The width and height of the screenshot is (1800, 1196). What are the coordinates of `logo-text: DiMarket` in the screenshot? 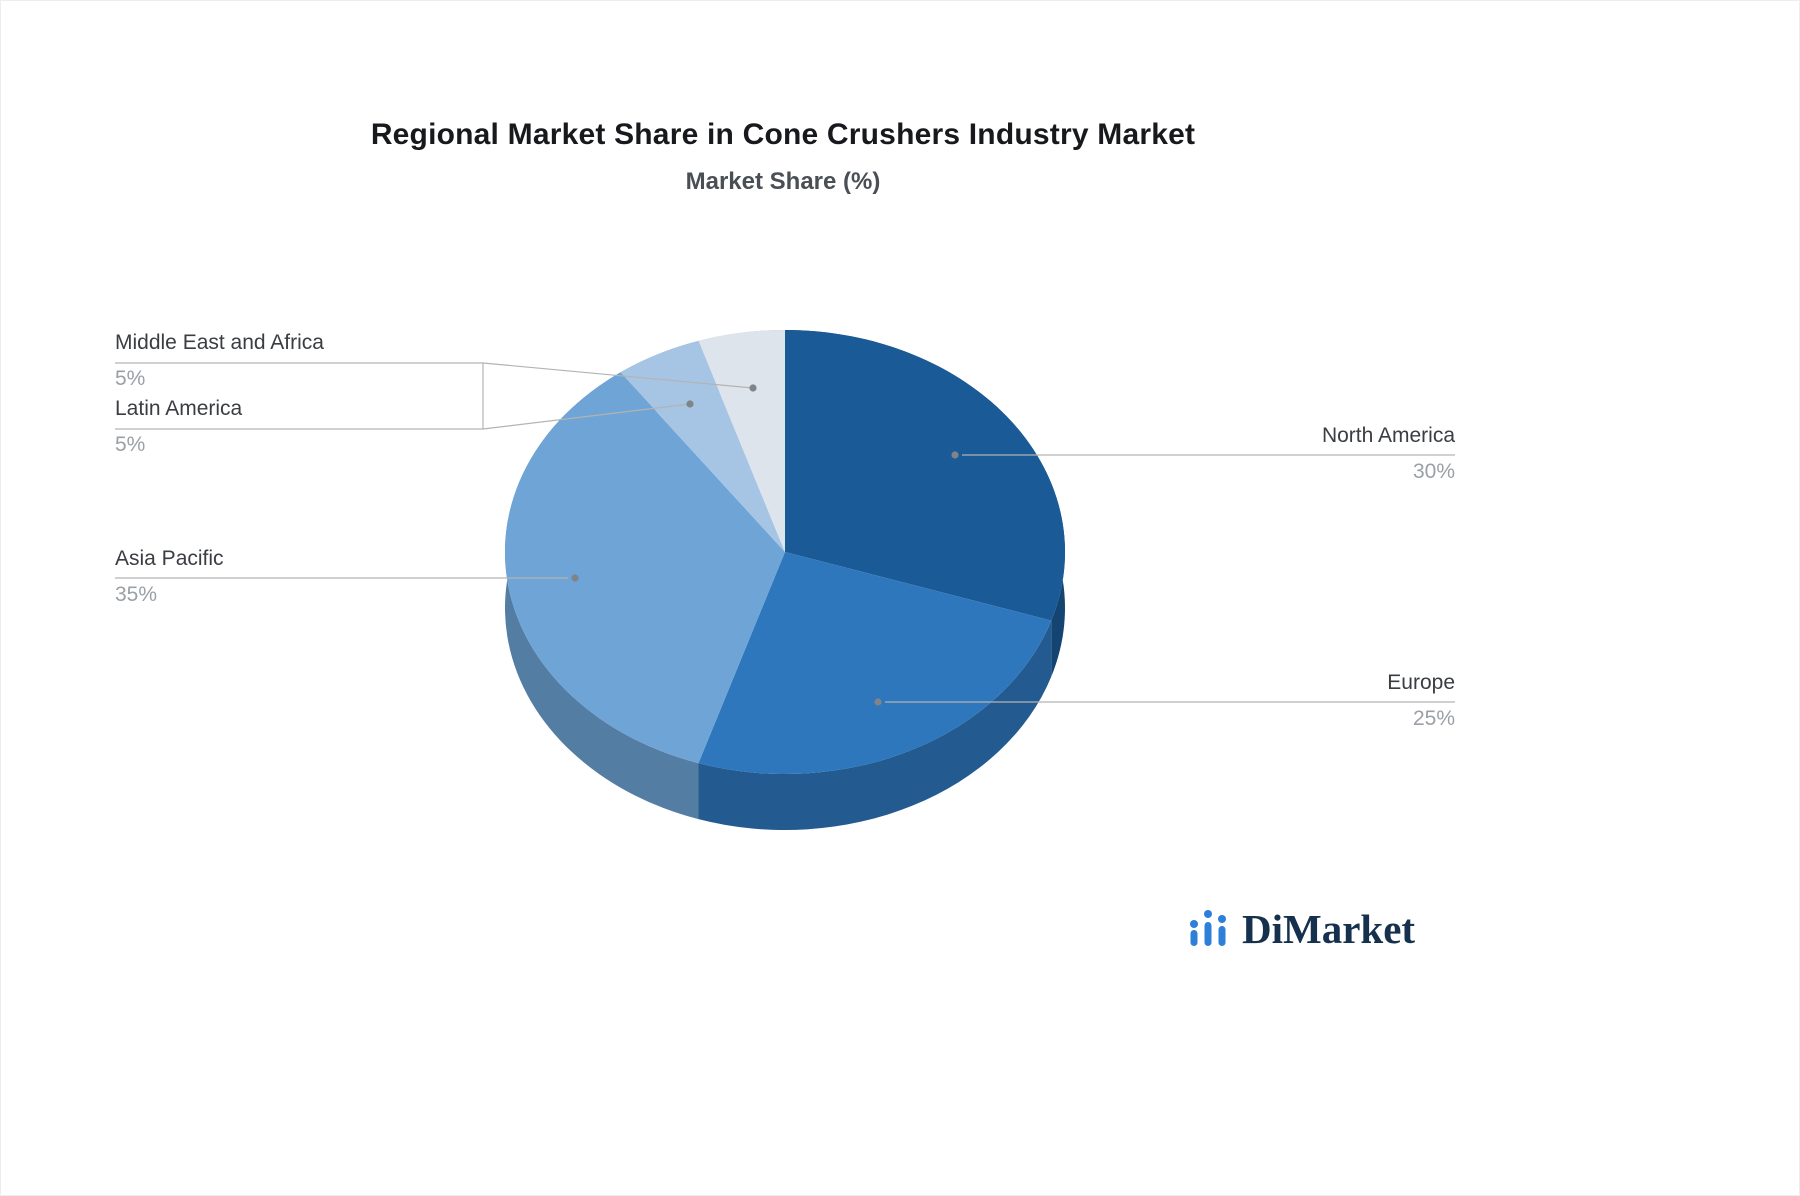 It's located at (1329, 929).